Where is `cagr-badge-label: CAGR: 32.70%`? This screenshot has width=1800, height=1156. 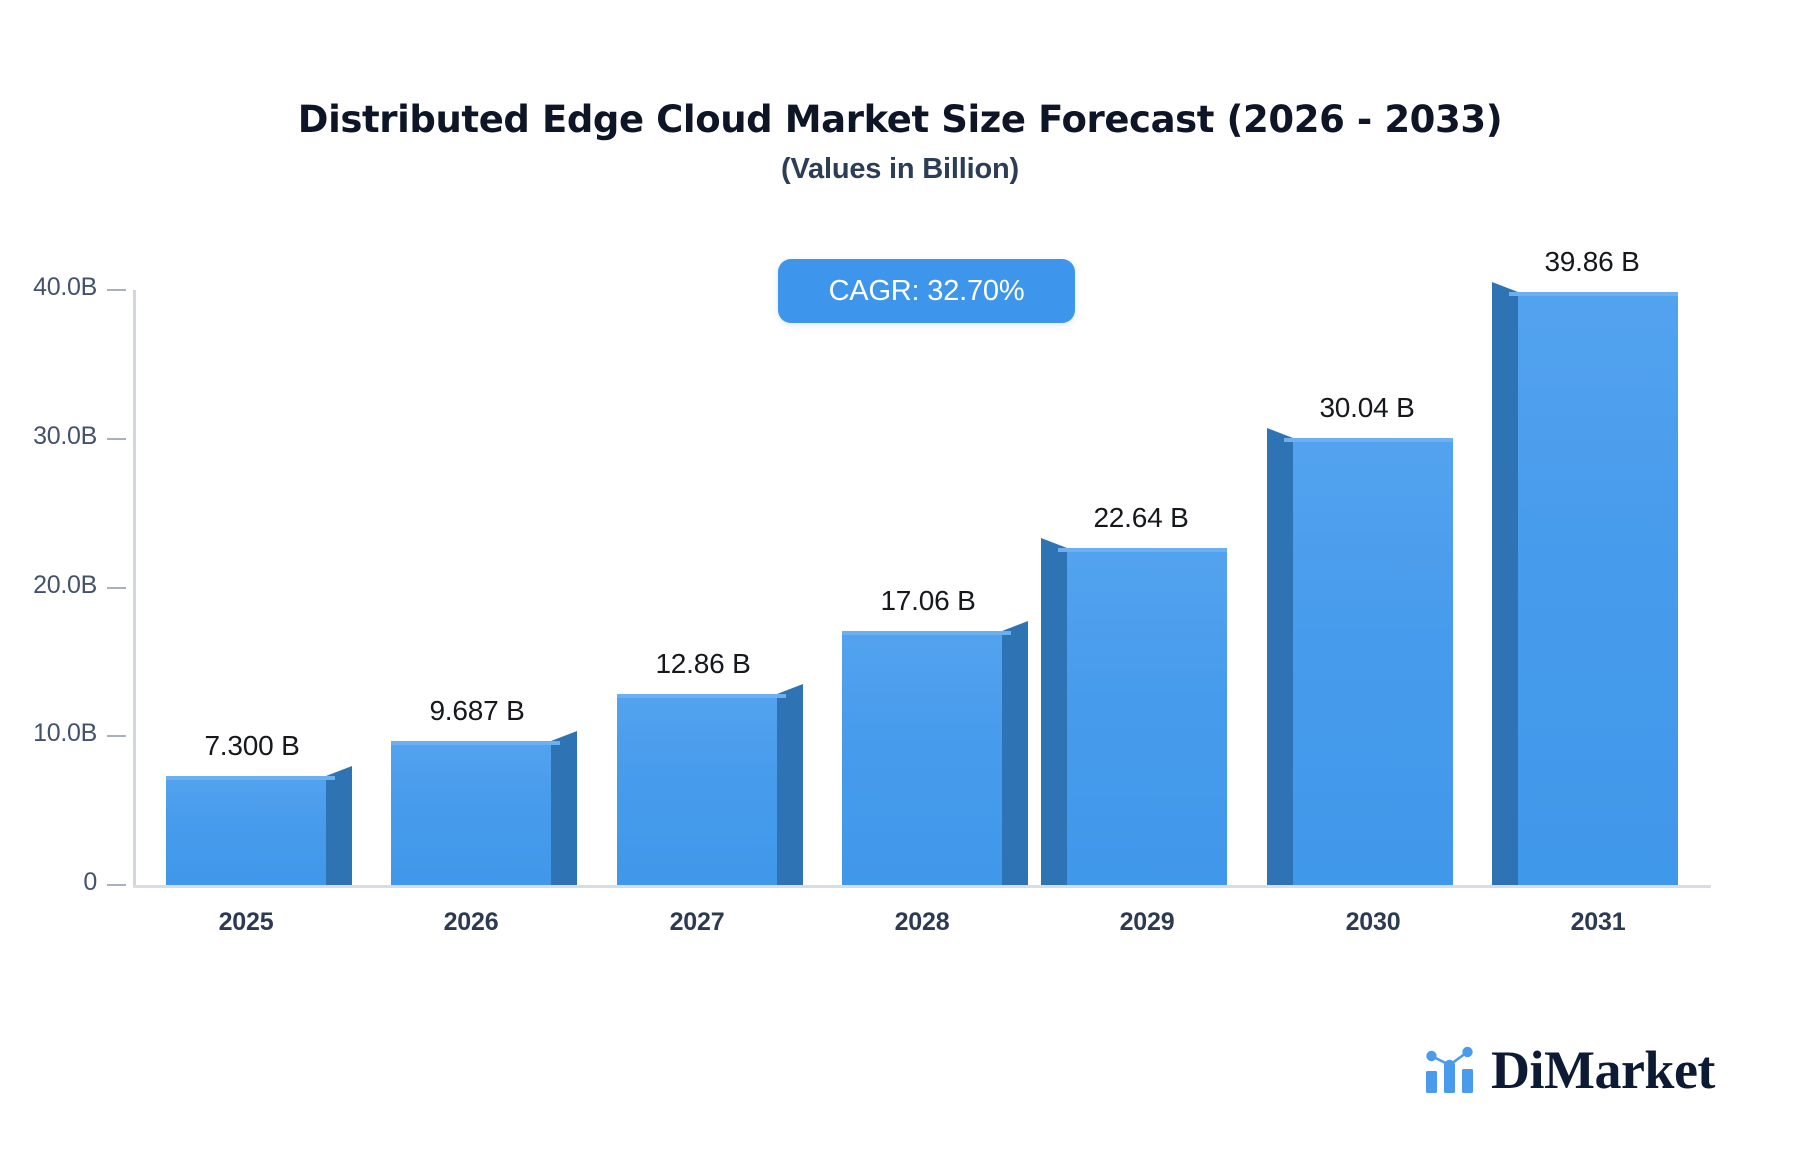 cagr-badge-label: CAGR: 32.70% is located at coordinates (926, 290).